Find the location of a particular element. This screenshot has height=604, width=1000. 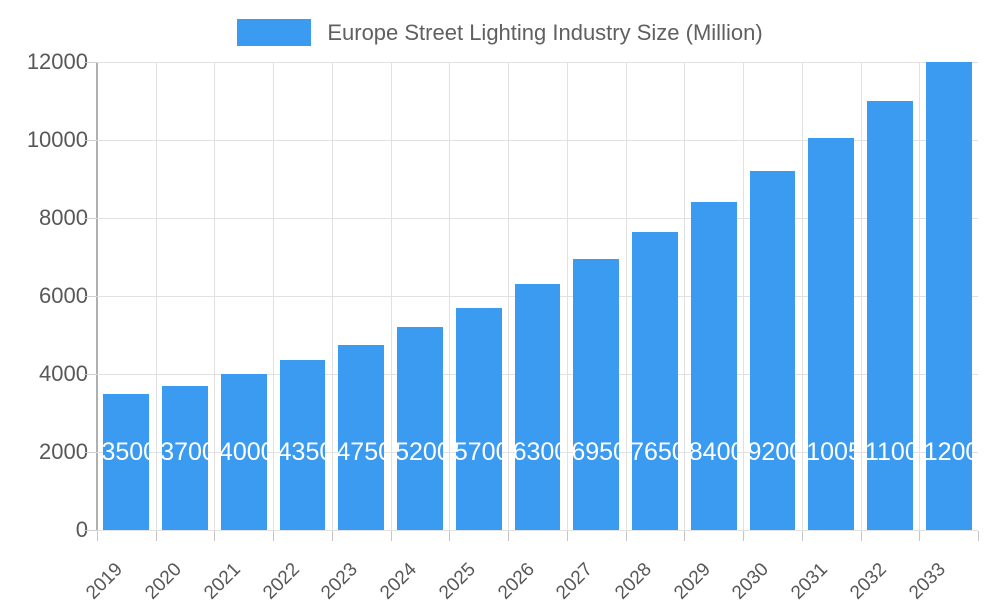

bar-2020: 3700 is located at coordinates (185, 457).